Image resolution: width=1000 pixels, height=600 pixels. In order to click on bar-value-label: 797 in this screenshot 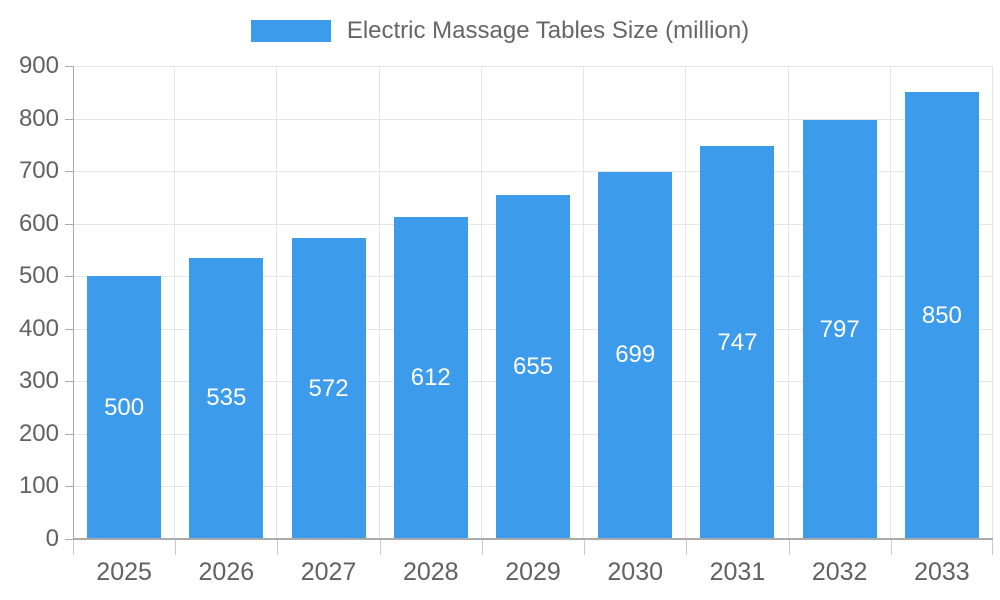, I will do `click(839, 329)`.